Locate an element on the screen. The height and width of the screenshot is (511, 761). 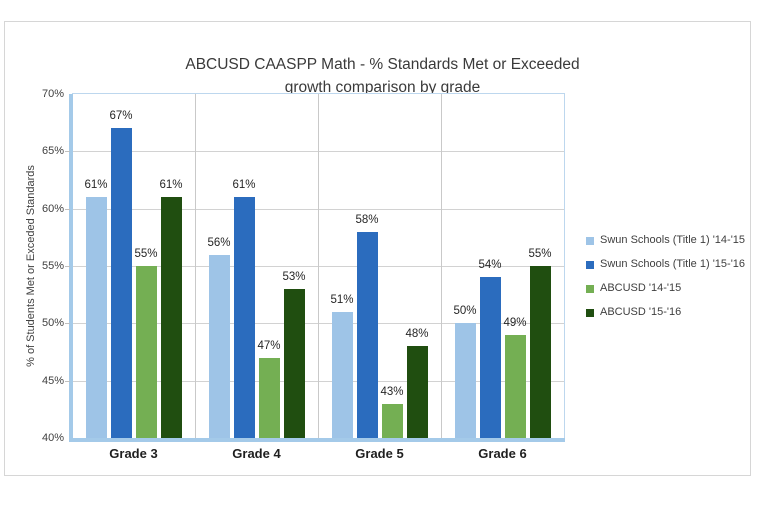
bar-value-label: 67% is located at coordinates (121, 116).